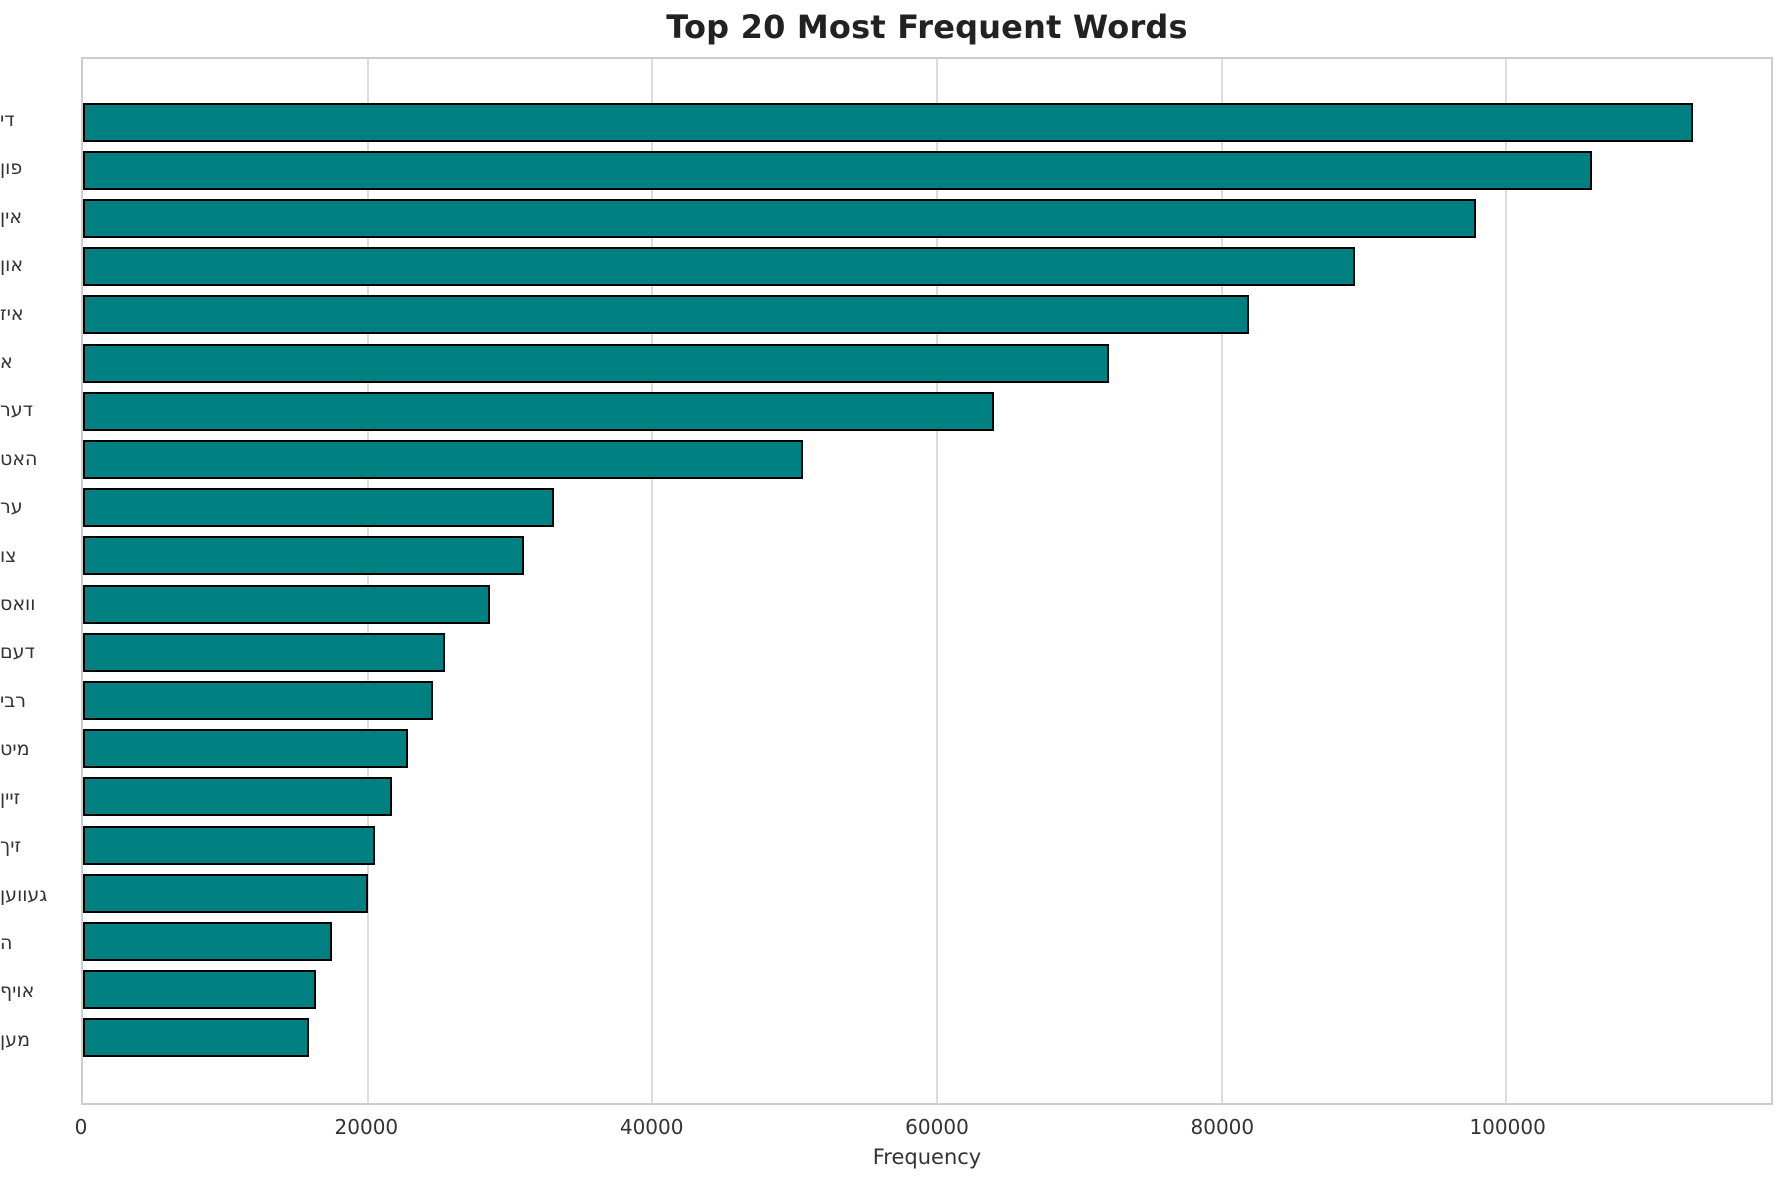 The width and height of the screenshot is (1785, 1185). Describe the element at coordinates (10, 797) in the screenshot. I see `y-tick-label: זיין` at that location.